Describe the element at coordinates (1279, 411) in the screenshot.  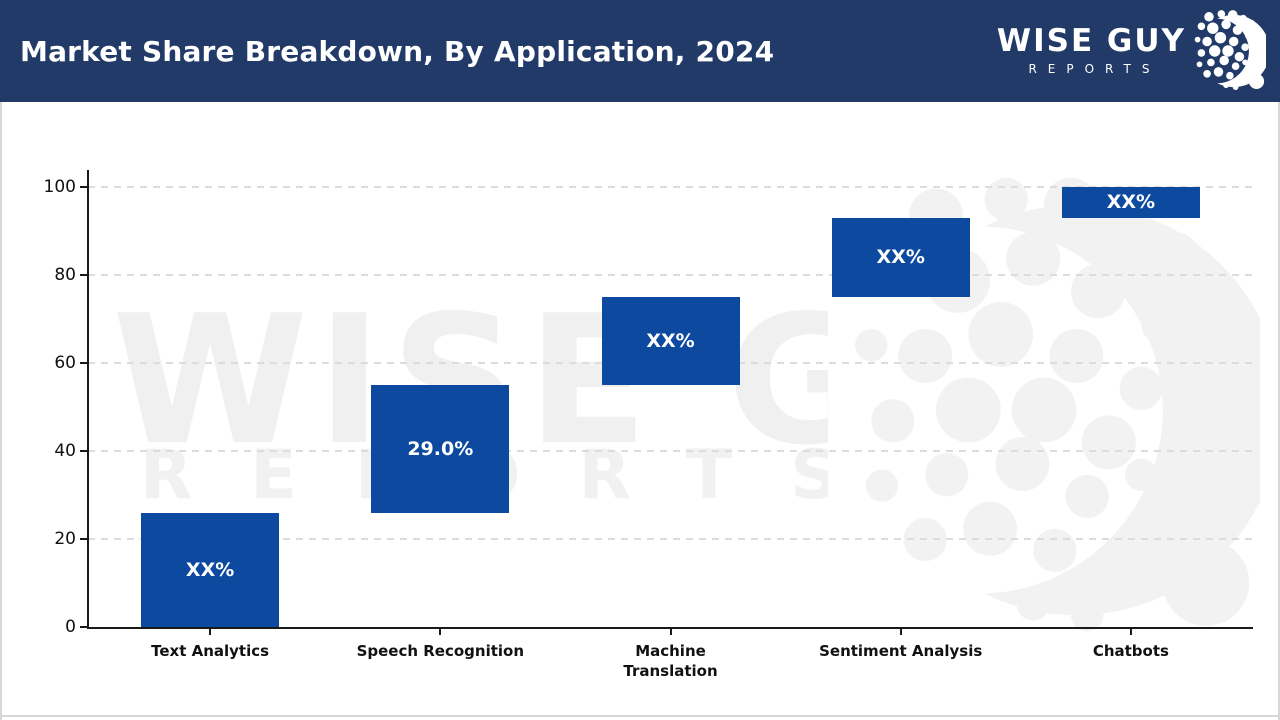
I see `right-border` at that location.